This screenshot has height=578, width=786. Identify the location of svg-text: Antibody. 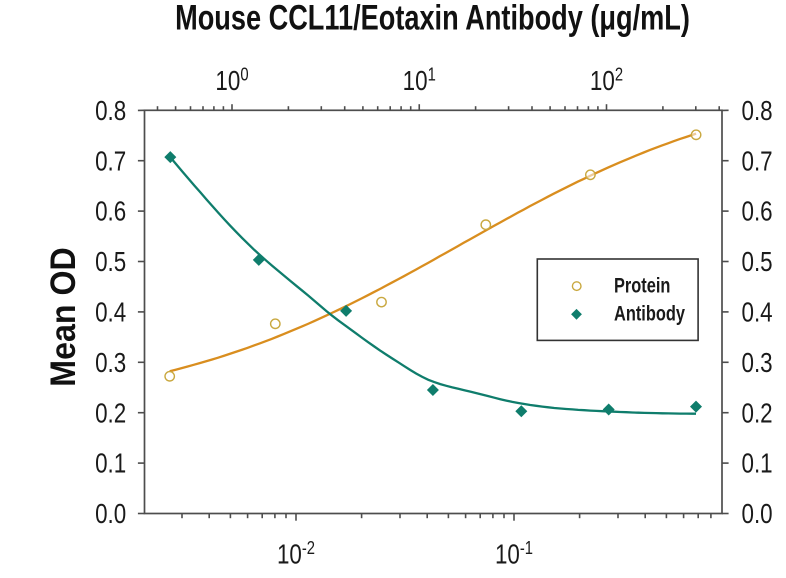
(649, 313).